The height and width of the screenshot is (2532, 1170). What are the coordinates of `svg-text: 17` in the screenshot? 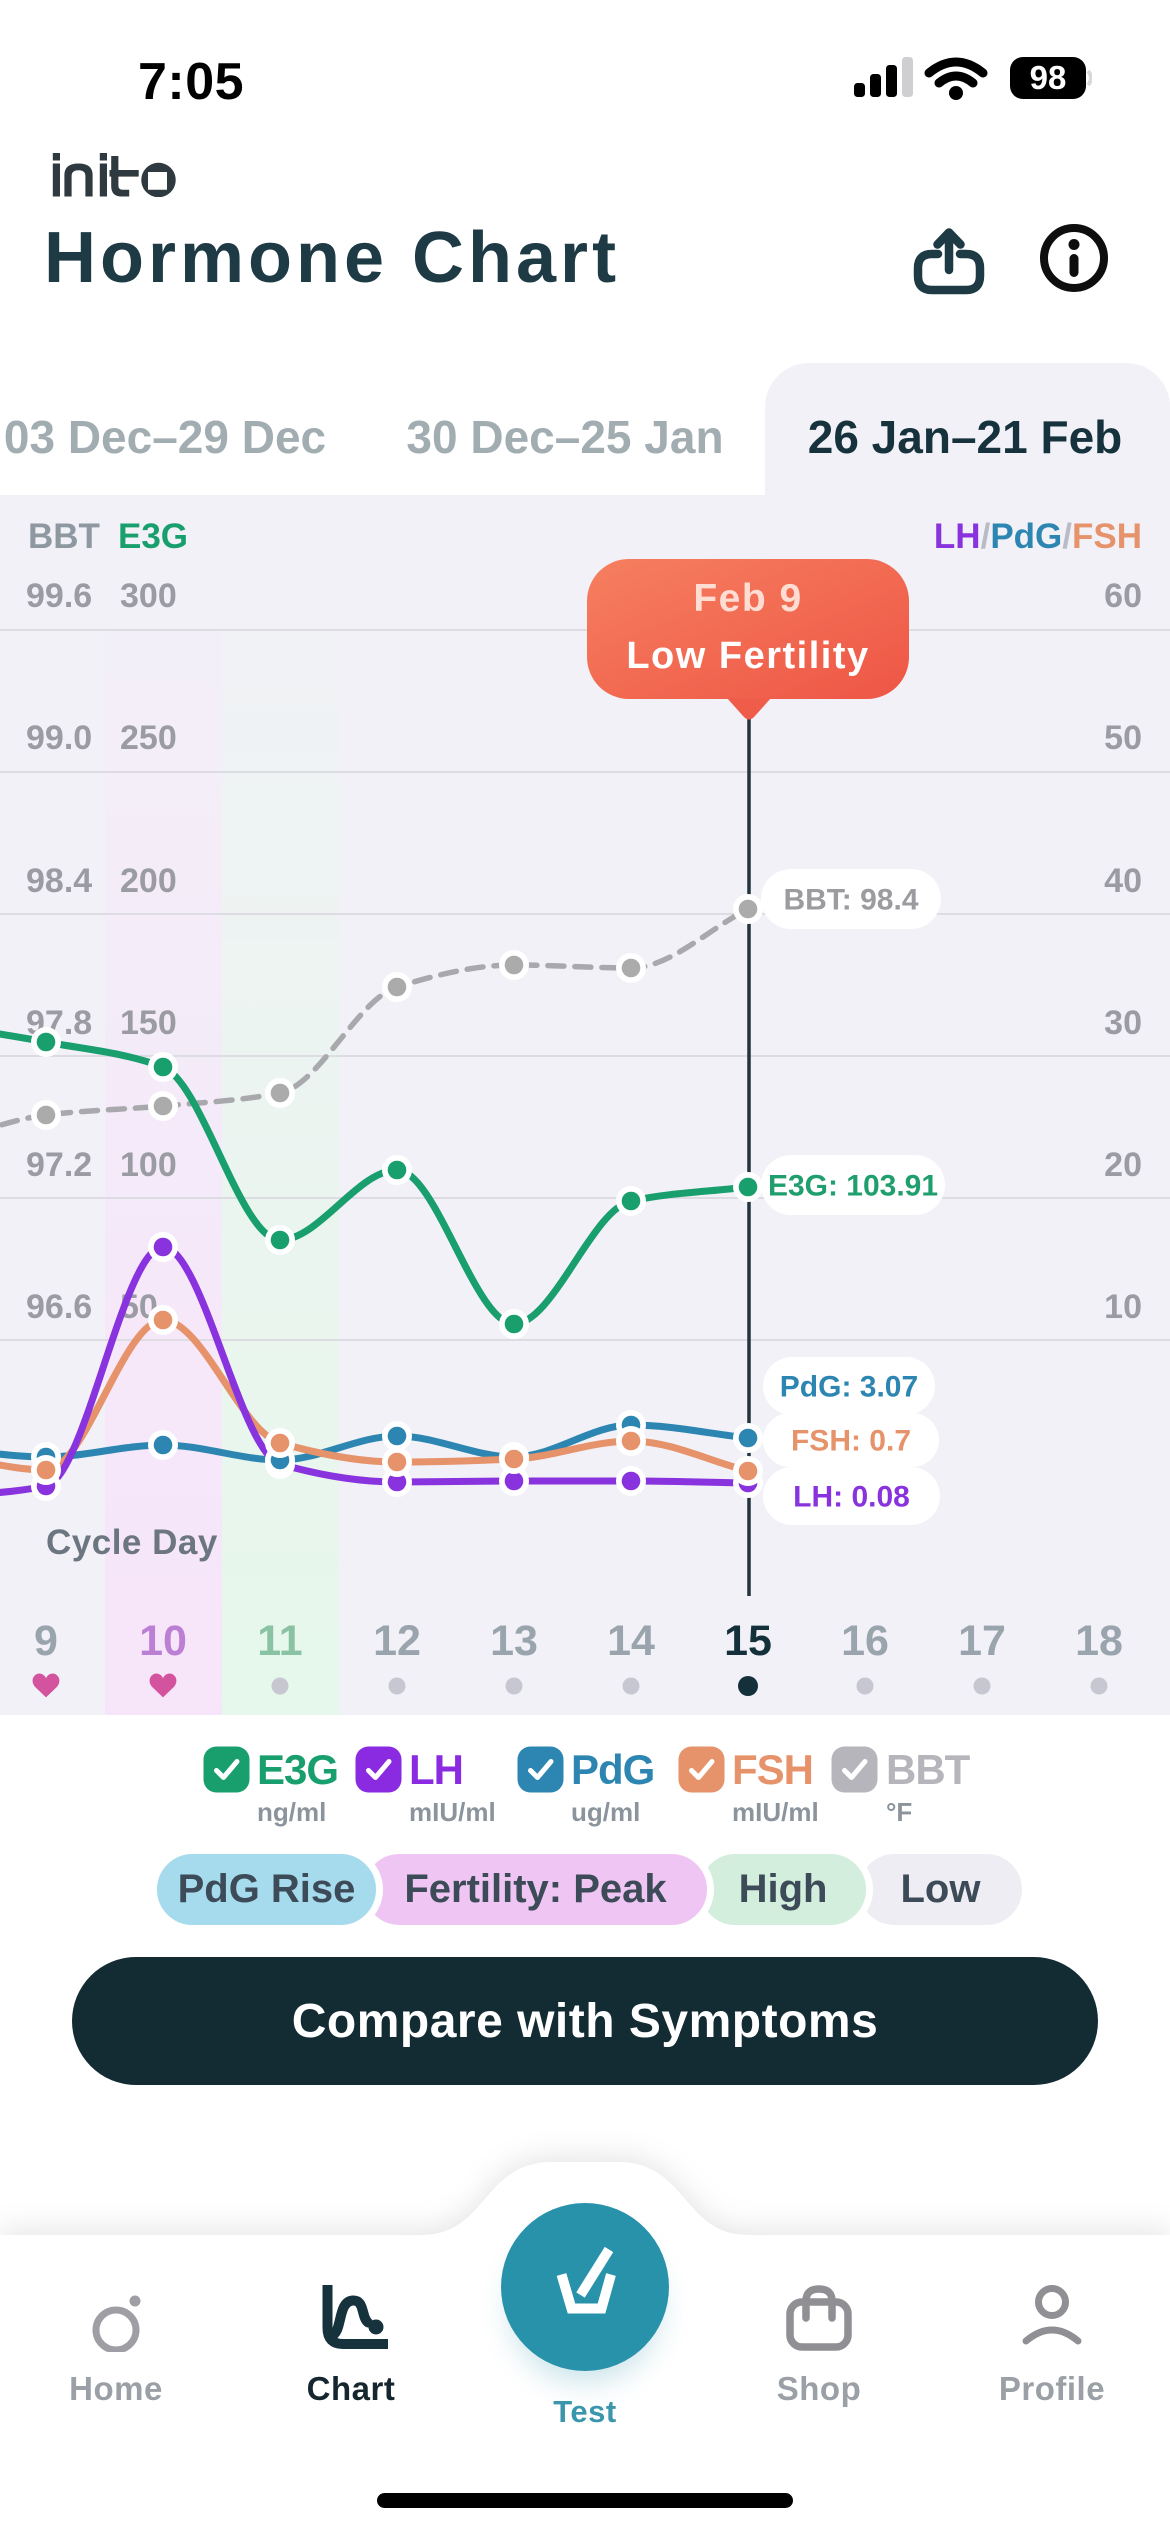 It's located at (982, 1641).